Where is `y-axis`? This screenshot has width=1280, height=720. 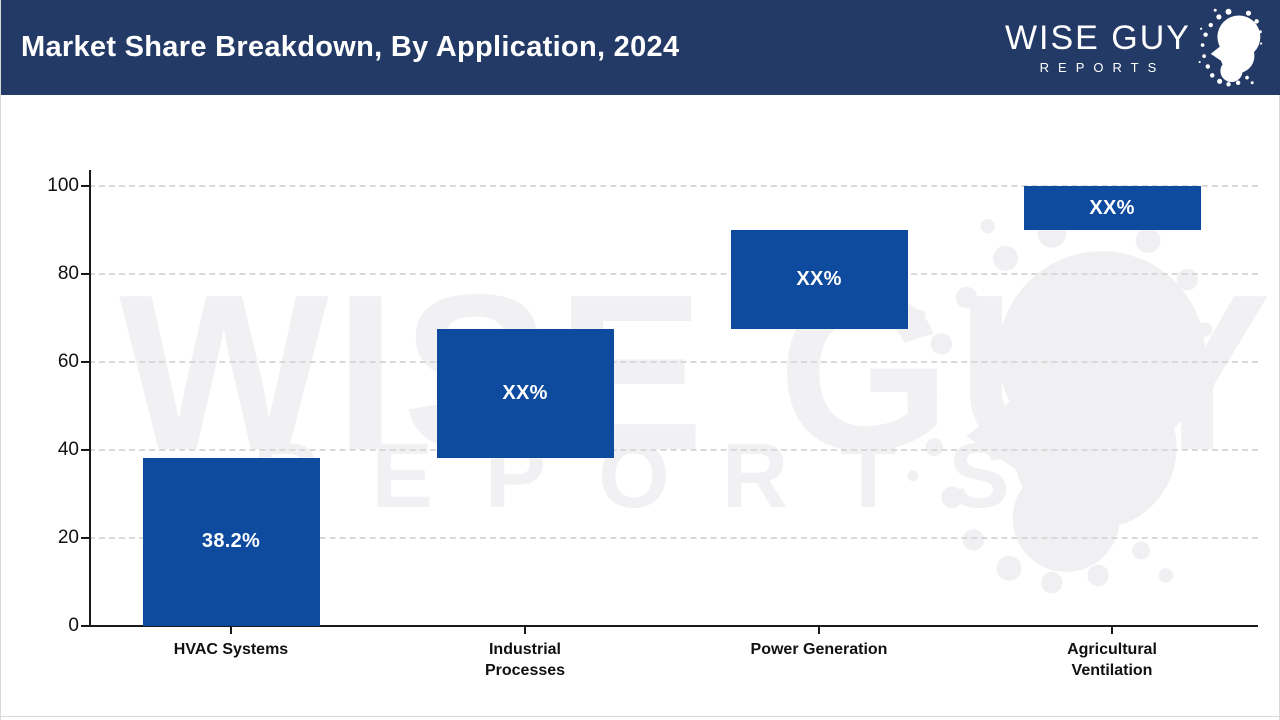
y-axis is located at coordinates (90, 398).